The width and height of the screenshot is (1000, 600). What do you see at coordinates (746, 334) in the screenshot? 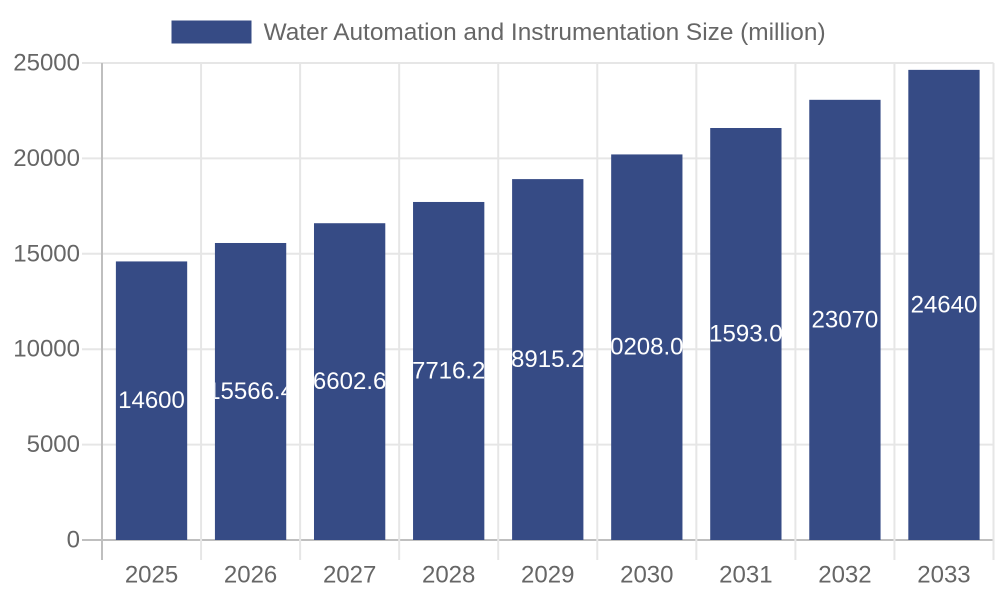
I see `svg-text: 21593.04` at bounding box center [746, 334].